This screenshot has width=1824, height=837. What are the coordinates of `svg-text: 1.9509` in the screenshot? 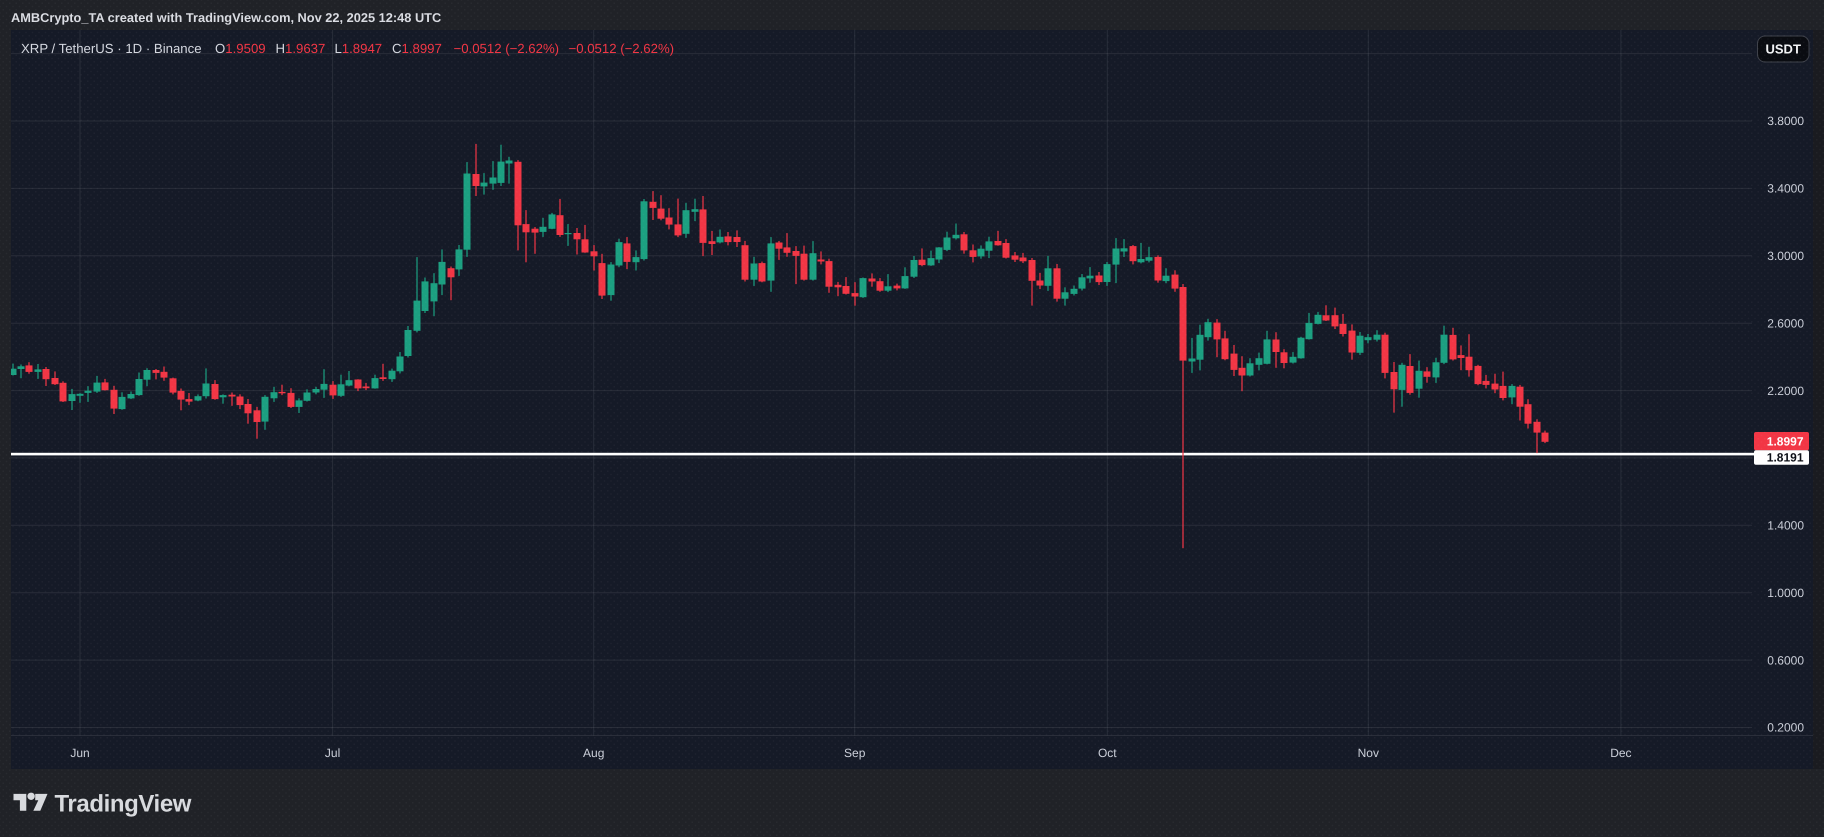 It's located at (245, 48).